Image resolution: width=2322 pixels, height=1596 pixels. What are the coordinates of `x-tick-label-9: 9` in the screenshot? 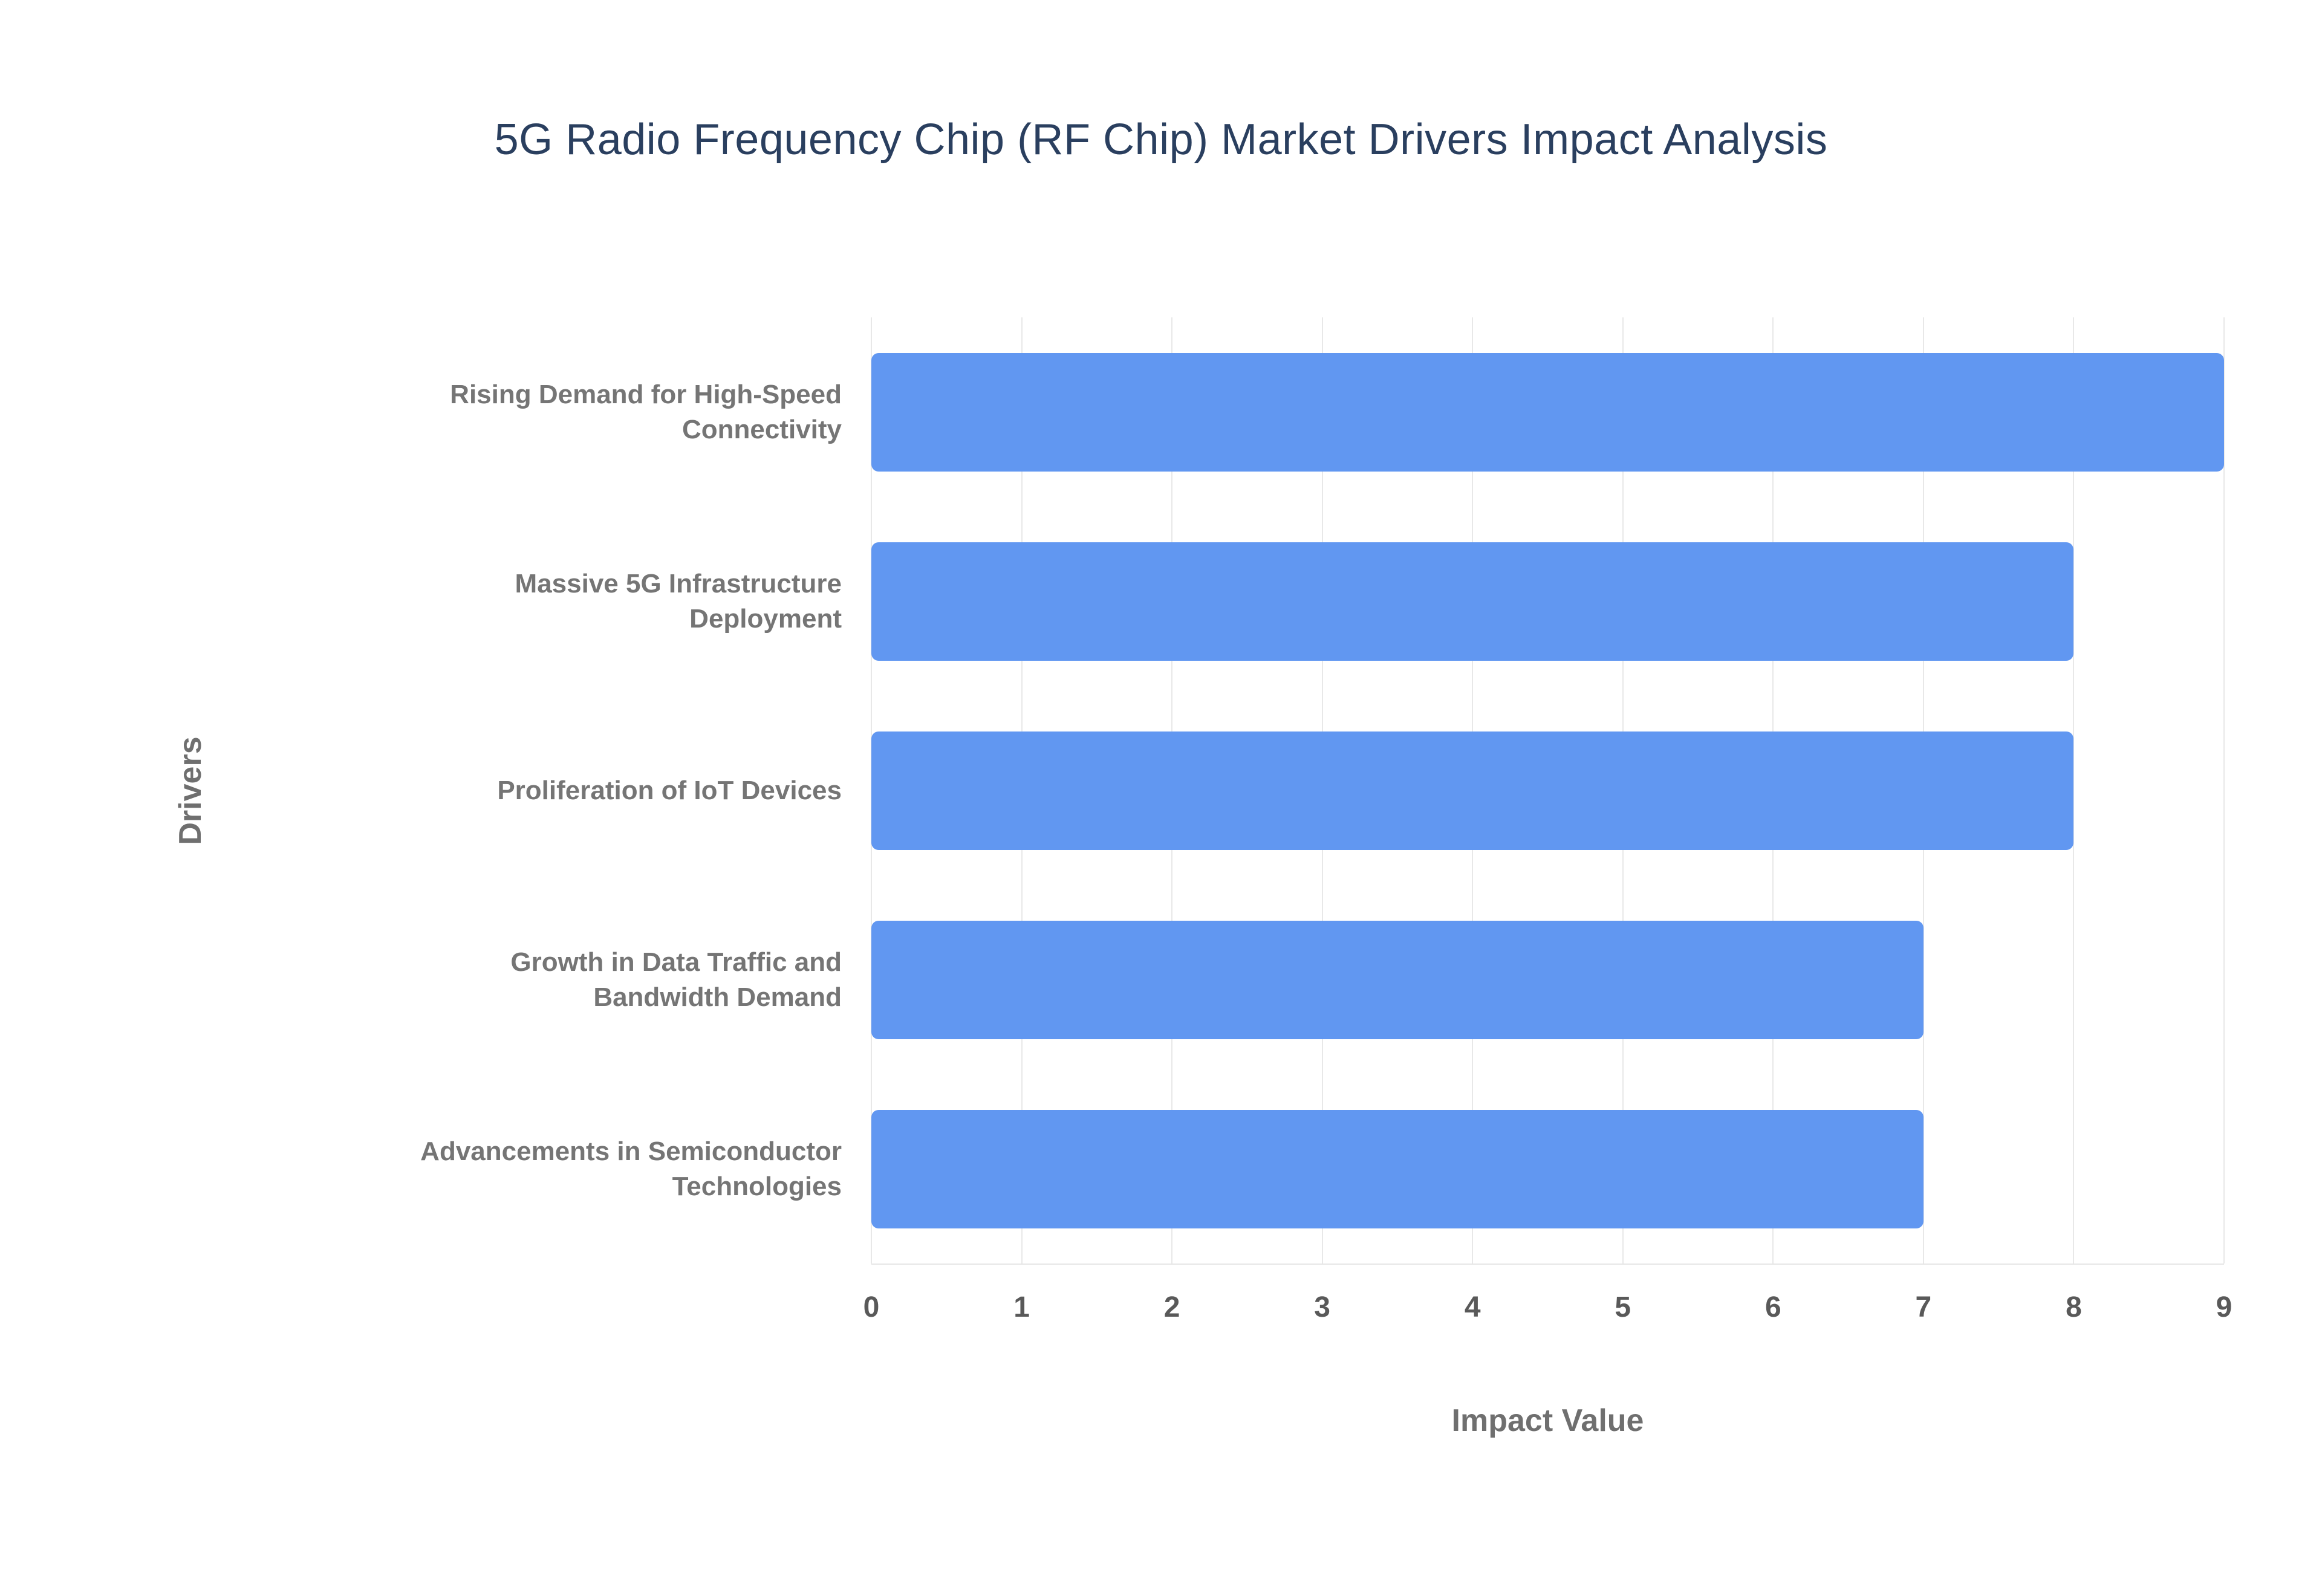 It's located at (2224, 1307).